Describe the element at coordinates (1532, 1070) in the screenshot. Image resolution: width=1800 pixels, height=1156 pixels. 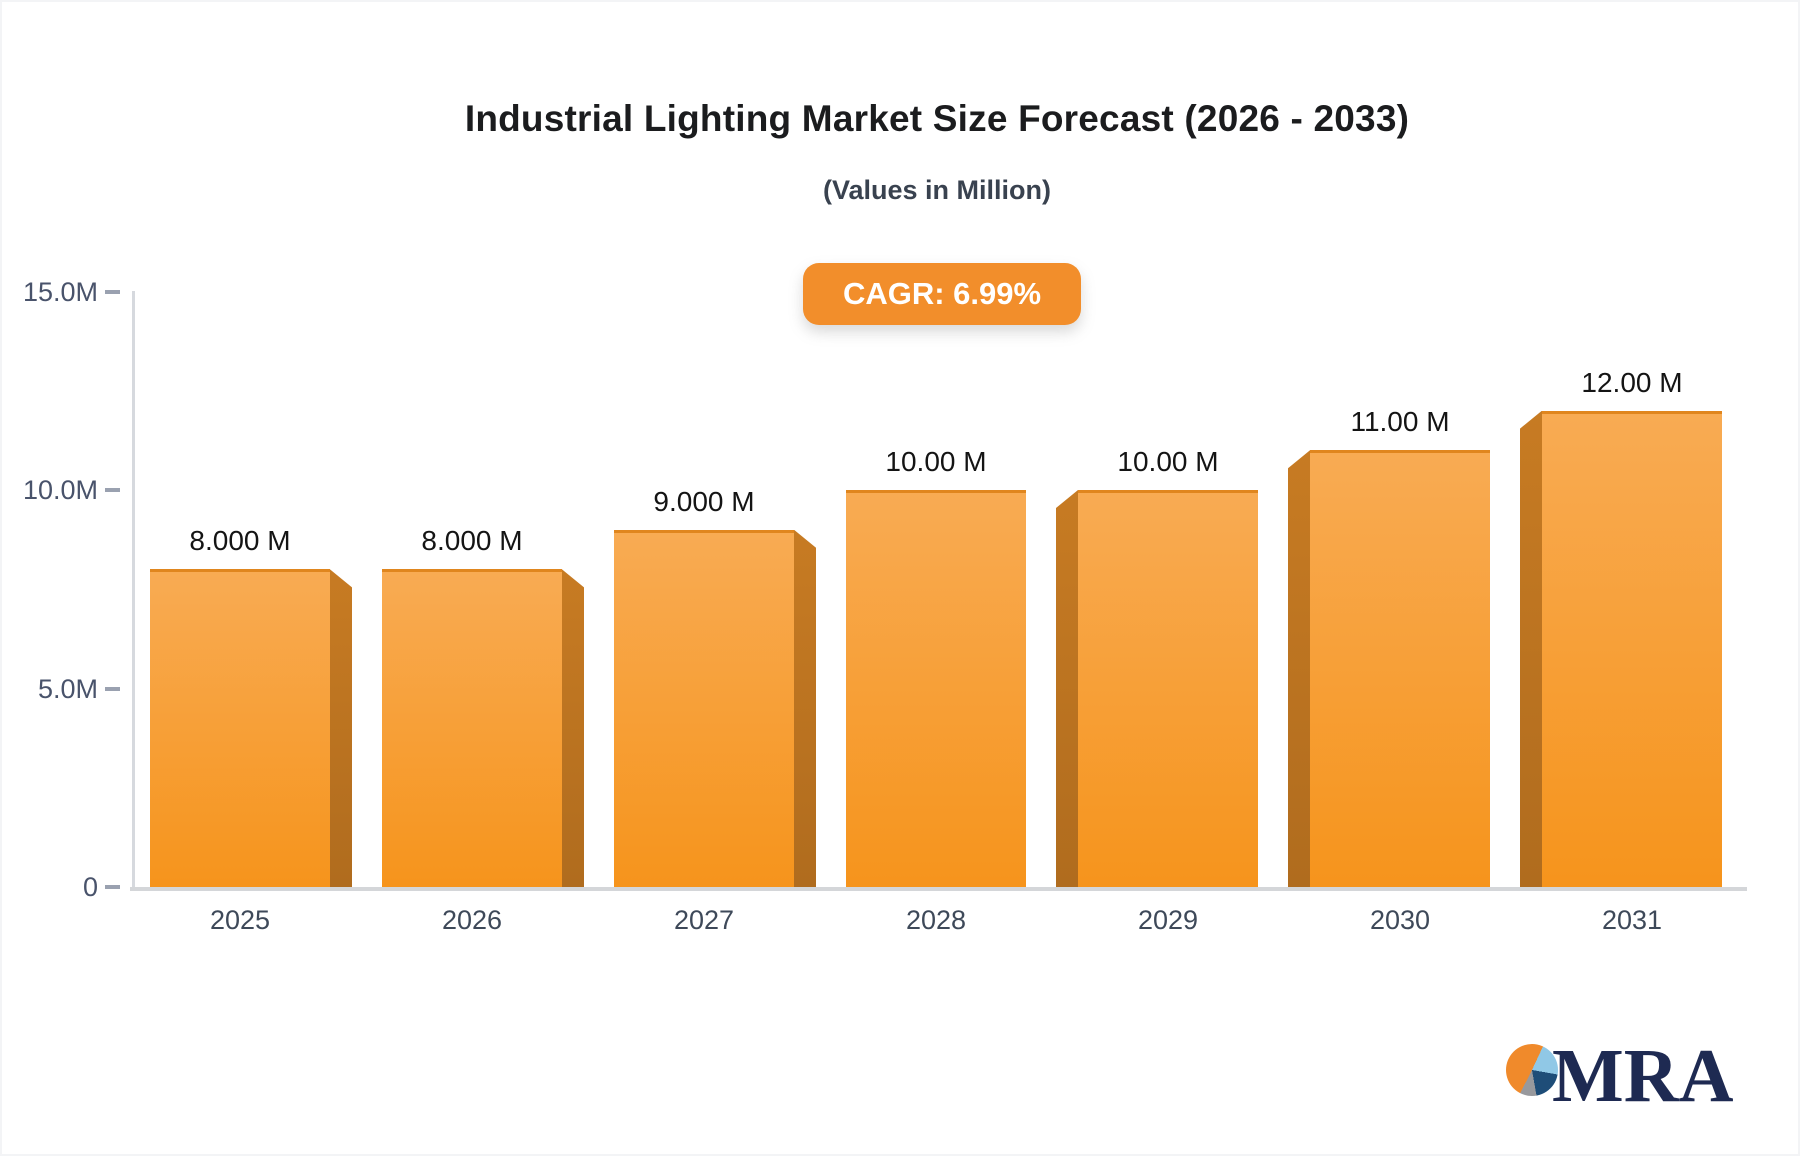
I see `pie-chart-logo-icon` at that location.